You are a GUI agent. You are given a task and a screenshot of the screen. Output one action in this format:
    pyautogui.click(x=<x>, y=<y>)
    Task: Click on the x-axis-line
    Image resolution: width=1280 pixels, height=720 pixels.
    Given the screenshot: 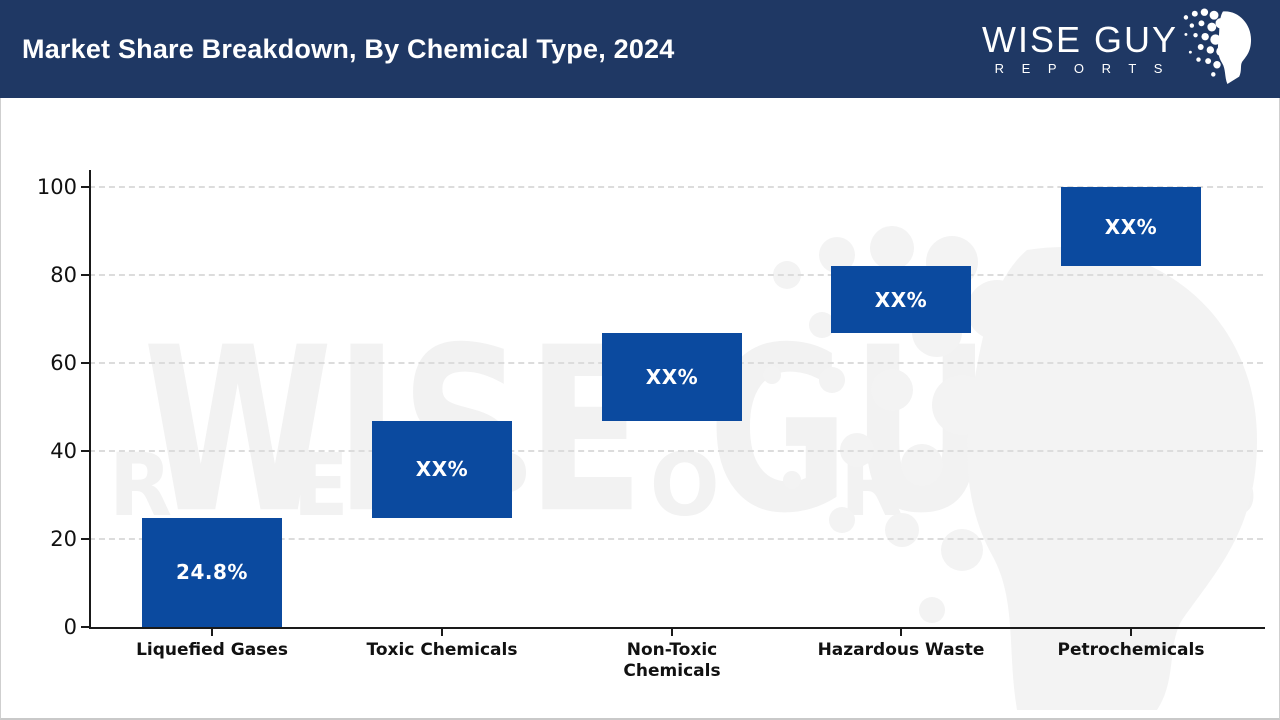 What is the action you would take?
    pyautogui.click(x=677, y=628)
    